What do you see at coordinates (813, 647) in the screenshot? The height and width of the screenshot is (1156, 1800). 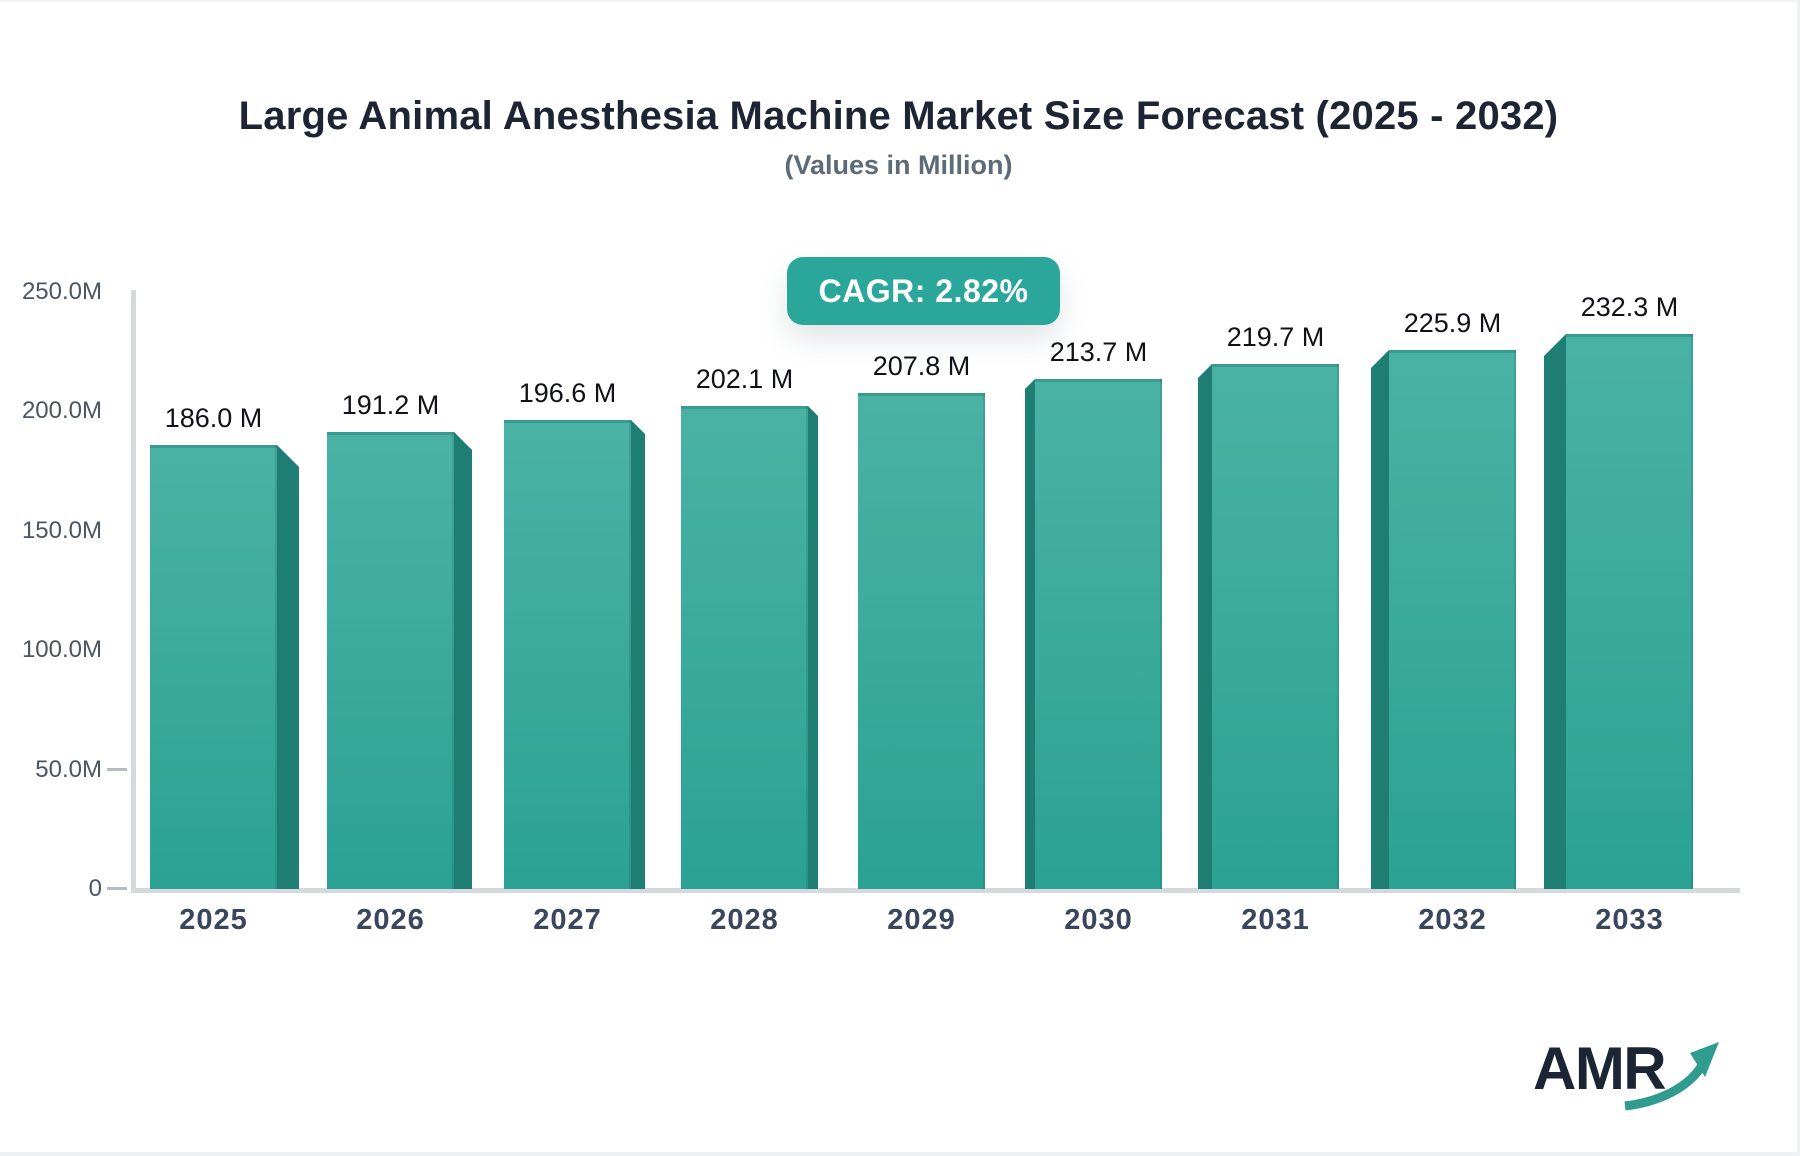 I see `bar-side-face-2028` at bounding box center [813, 647].